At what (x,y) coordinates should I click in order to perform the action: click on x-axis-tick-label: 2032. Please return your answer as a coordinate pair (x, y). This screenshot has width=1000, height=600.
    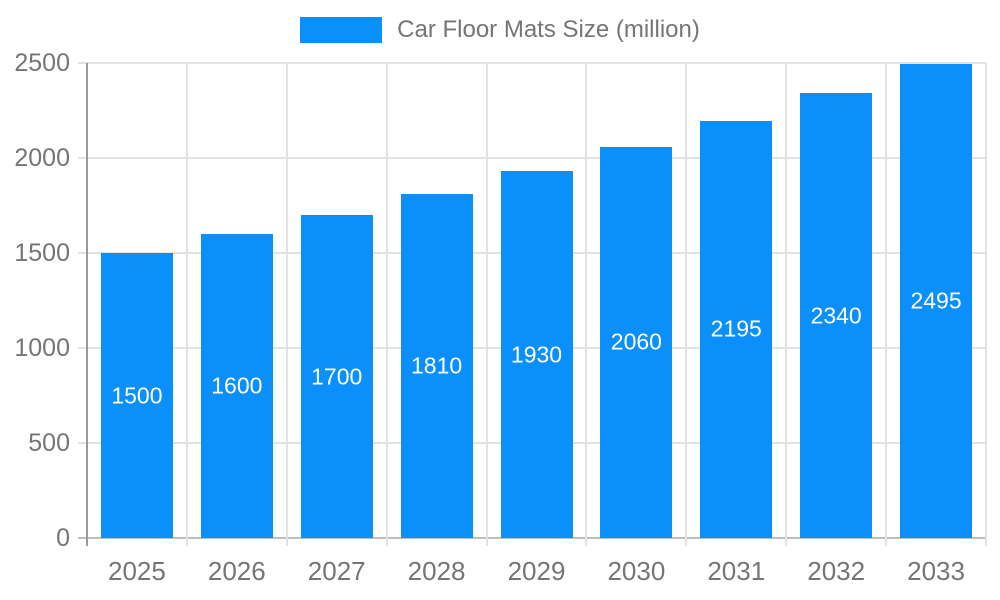
    Looking at the image, I should click on (836, 571).